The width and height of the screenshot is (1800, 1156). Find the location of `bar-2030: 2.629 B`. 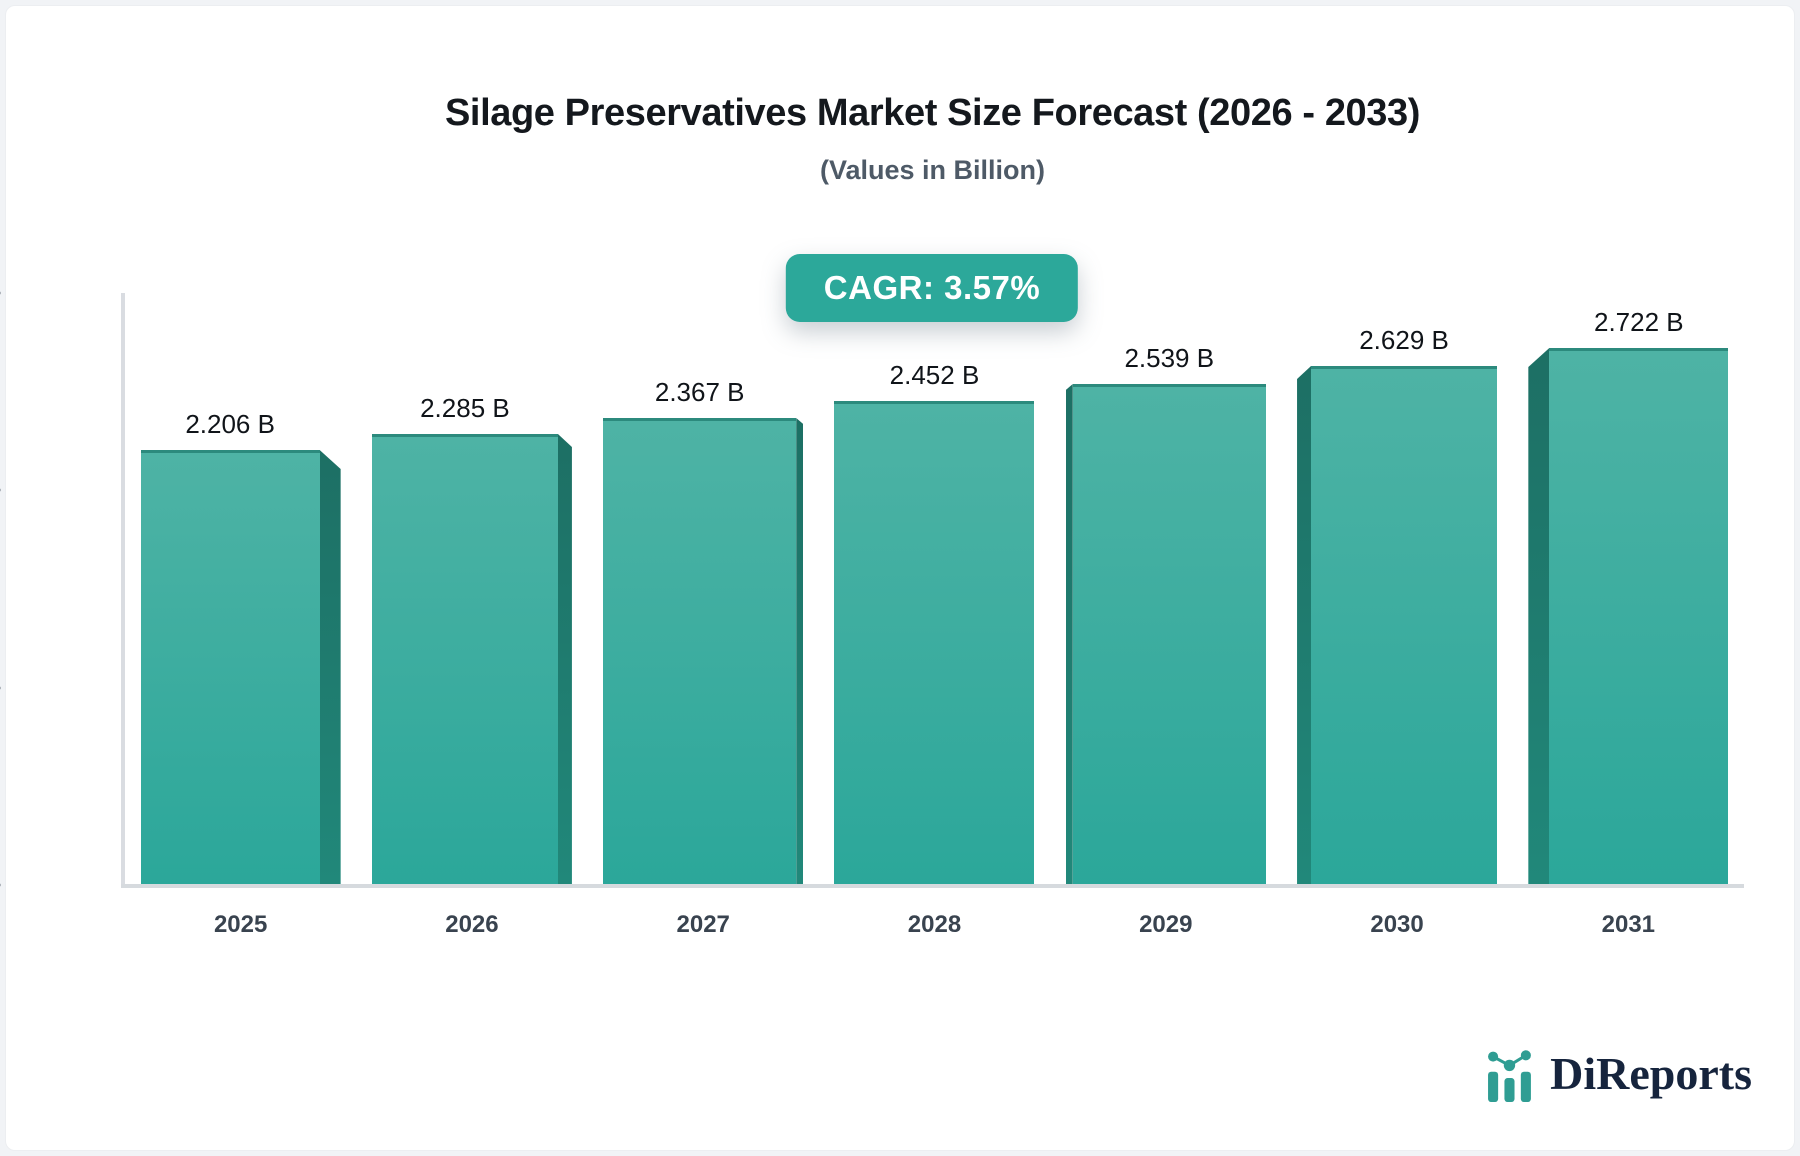

bar-2030: 2.629 B is located at coordinates (1397, 605).